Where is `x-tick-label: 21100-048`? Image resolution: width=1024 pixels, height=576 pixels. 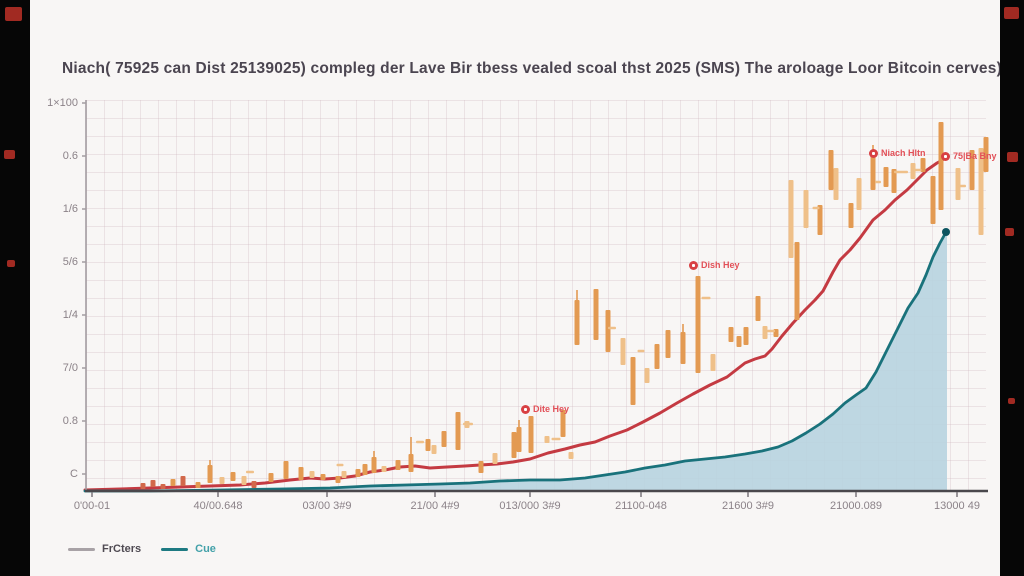
x-tick-label: 21100-048 is located at coordinates (641, 506).